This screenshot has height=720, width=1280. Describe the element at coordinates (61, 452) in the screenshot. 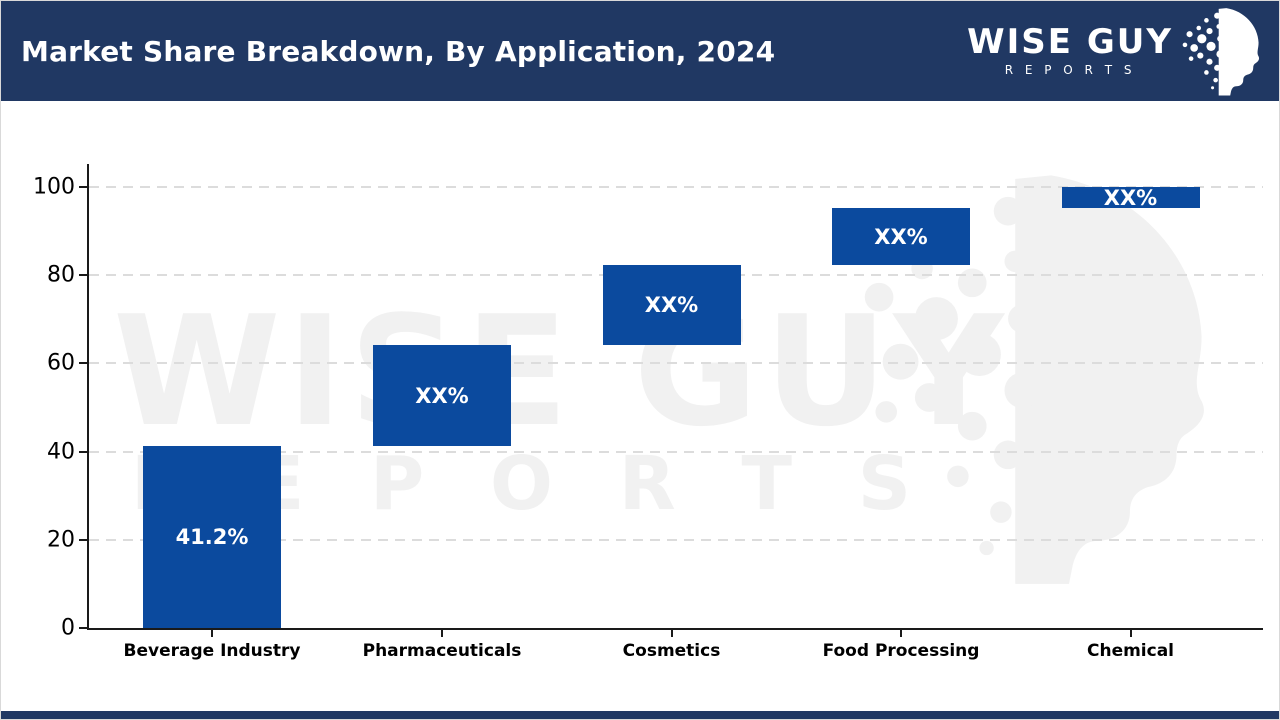

I see `y-tick-label-40: 40` at that location.